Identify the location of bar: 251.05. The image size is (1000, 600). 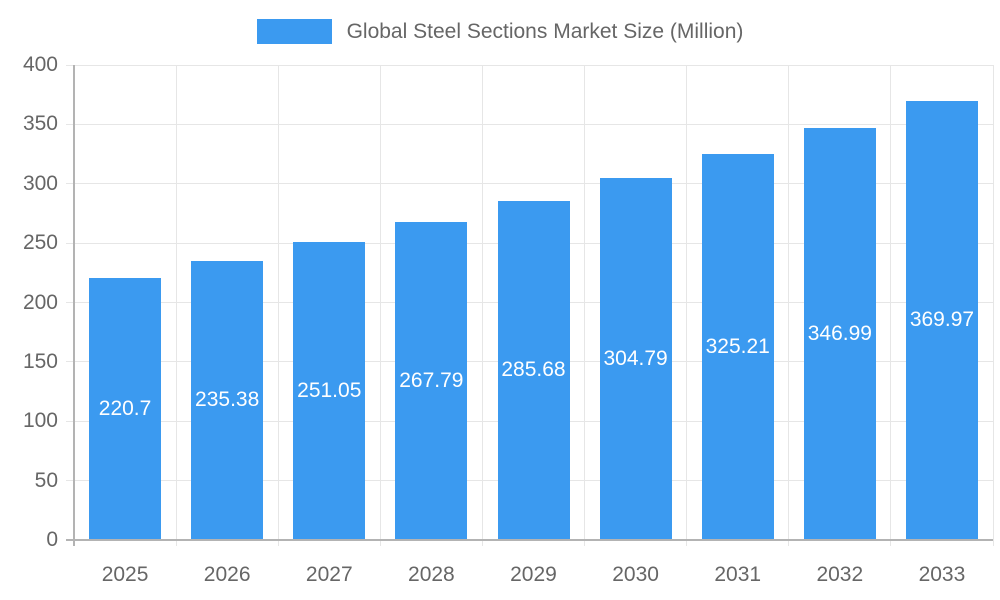
(329, 390).